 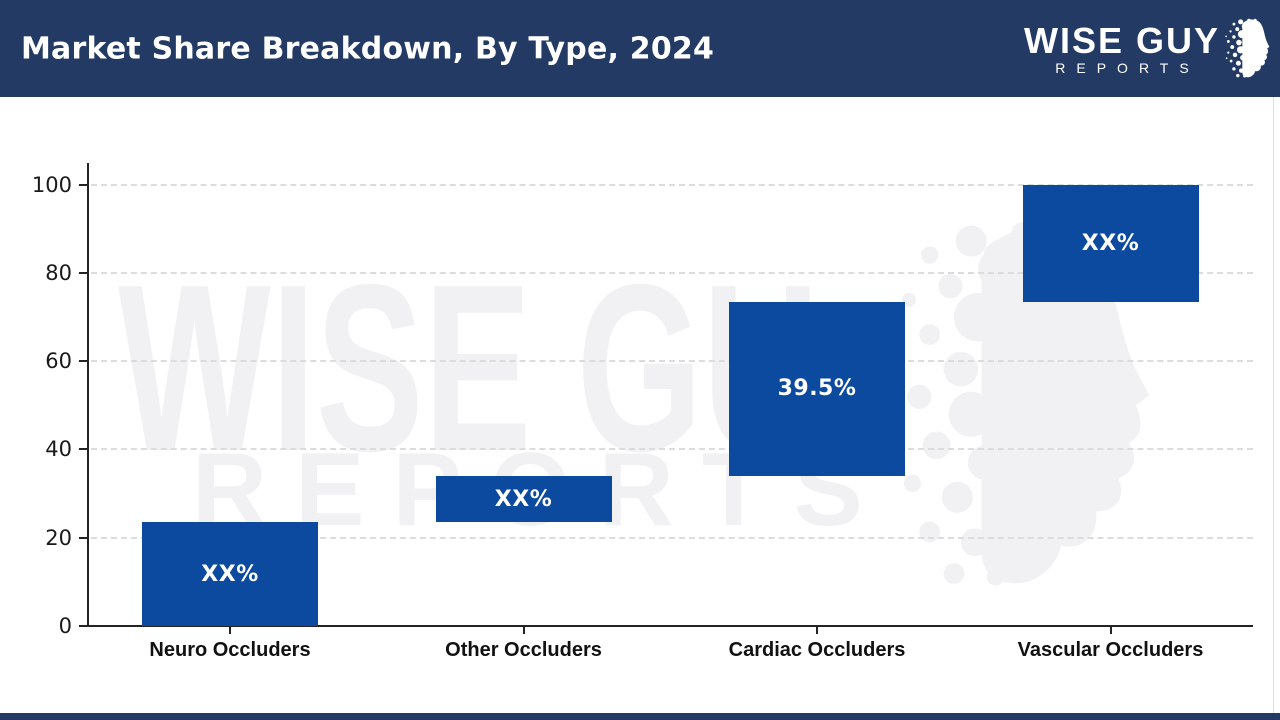 What do you see at coordinates (88, 395) in the screenshot?
I see `y-axis-spine` at bounding box center [88, 395].